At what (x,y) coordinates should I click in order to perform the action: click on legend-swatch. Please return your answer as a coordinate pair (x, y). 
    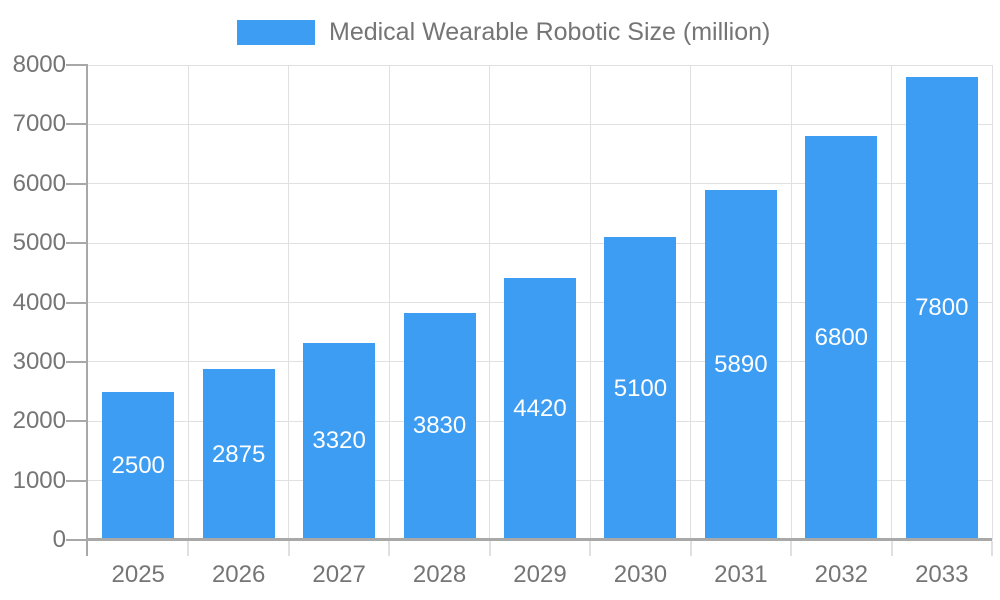
    Looking at the image, I should click on (276, 32).